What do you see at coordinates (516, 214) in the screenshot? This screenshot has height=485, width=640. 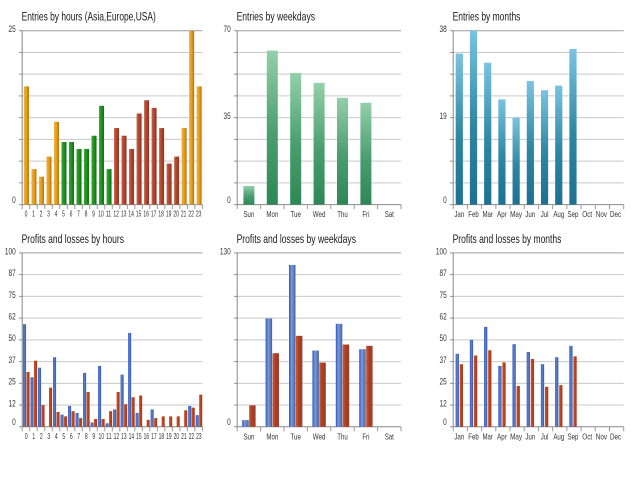 I see `svg-text: May` at bounding box center [516, 214].